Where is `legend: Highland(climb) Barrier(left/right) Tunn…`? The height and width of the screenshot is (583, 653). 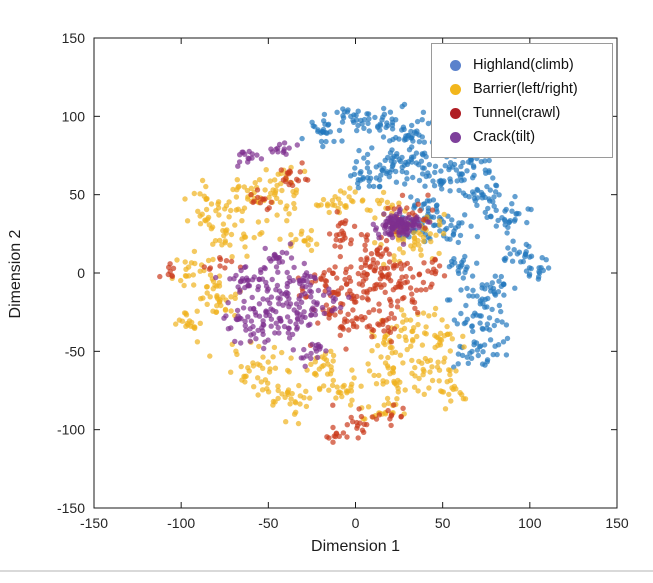 legend: Highland(climb) Barrier(left/right) Tunn… is located at coordinates (522, 100).